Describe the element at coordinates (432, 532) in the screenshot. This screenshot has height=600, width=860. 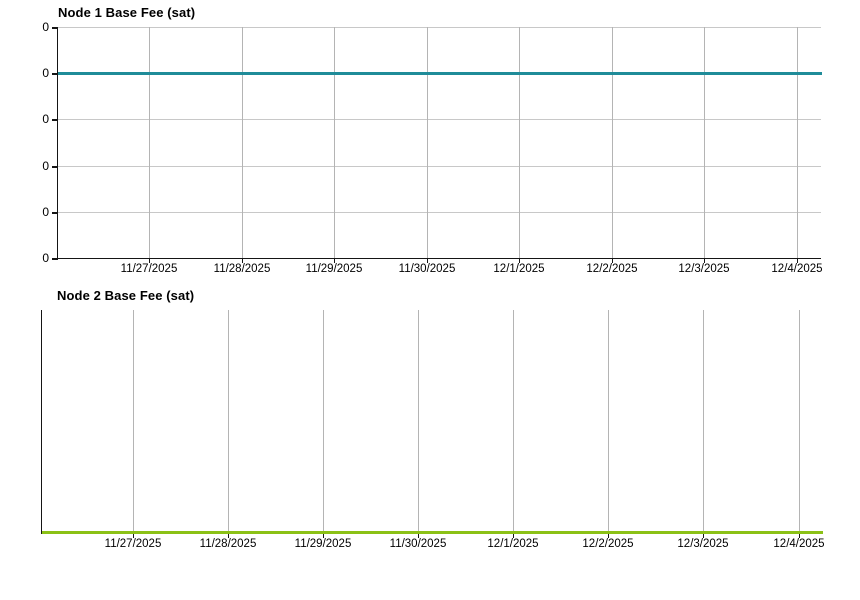
I see `series-line-node2-base-fee` at that location.